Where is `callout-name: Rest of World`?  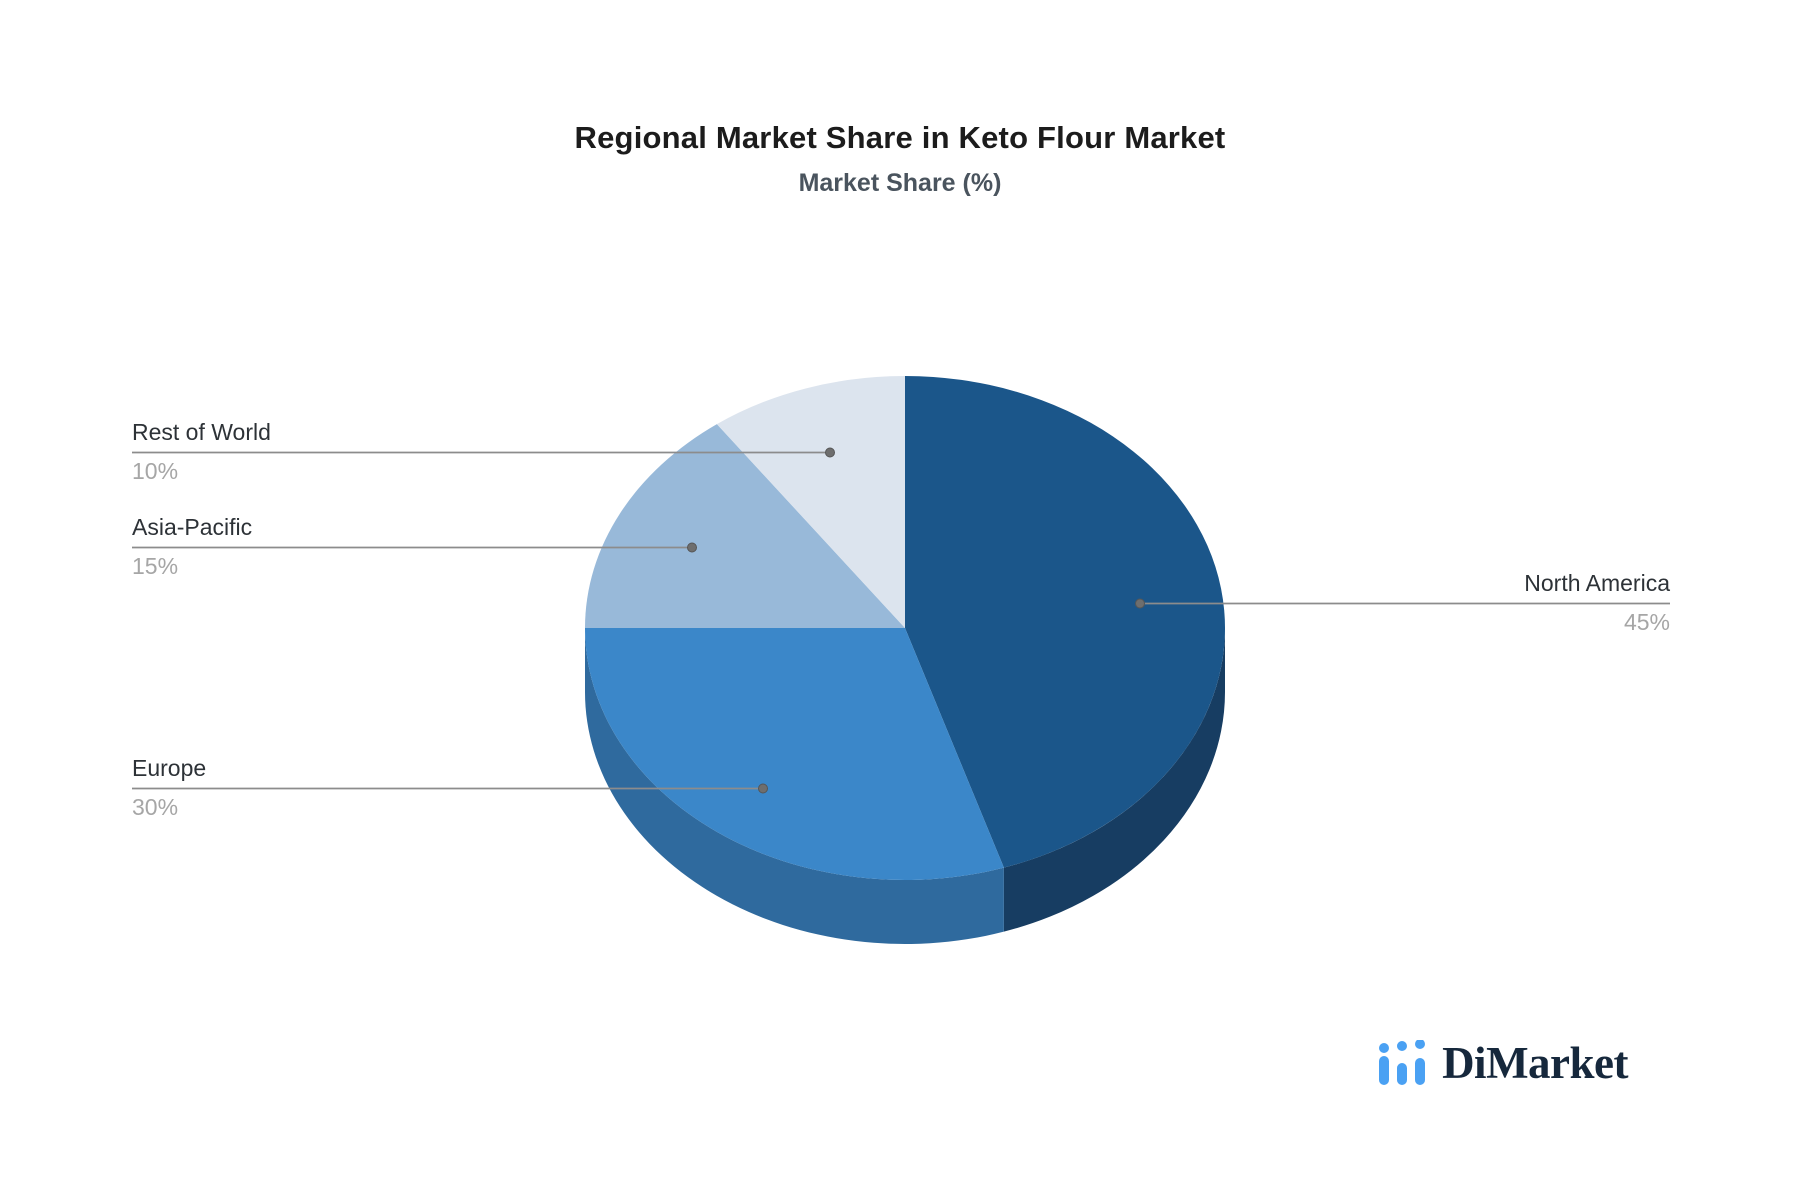 callout-name: Rest of World is located at coordinates (201, 432).